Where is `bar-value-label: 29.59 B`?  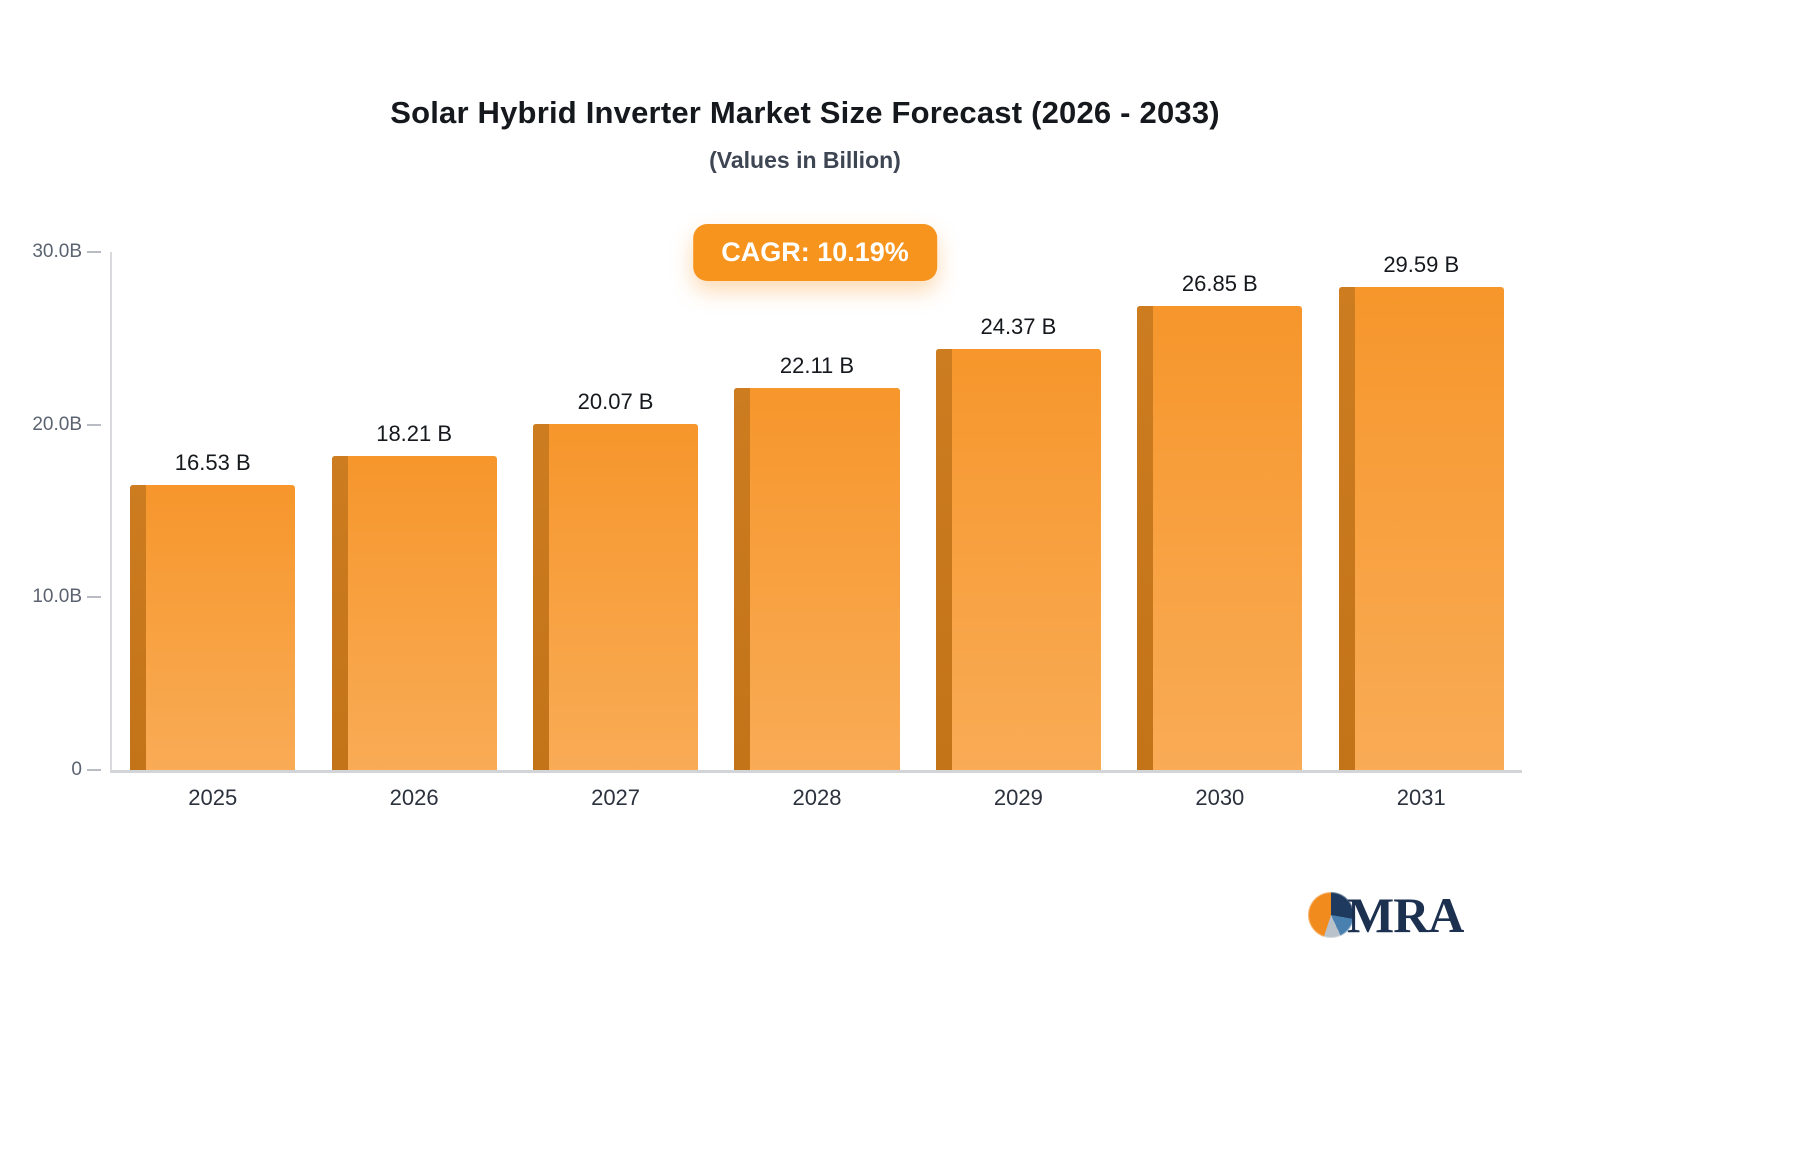
bar-value-label: 29.59 B is located at coordinates (1421, 264).